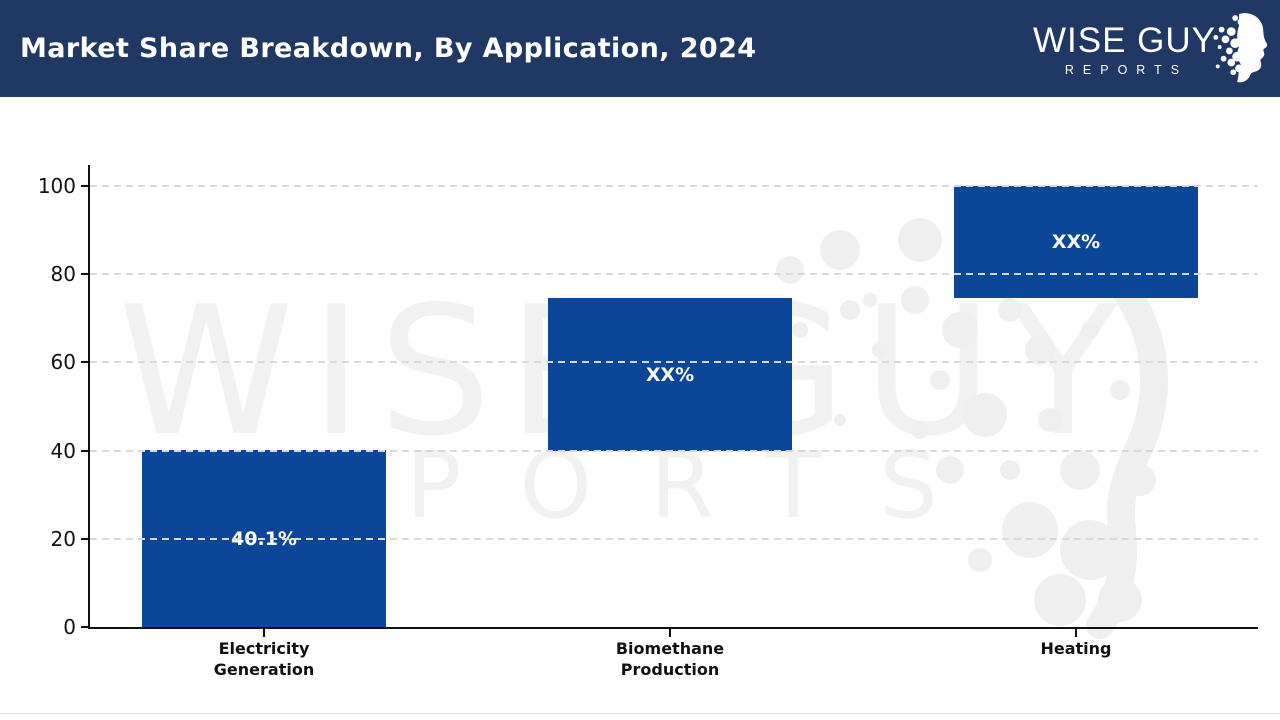 This screenshot has width=1280, height=720. I want to click on y-tick-label-80: 80, so click(63, 274).